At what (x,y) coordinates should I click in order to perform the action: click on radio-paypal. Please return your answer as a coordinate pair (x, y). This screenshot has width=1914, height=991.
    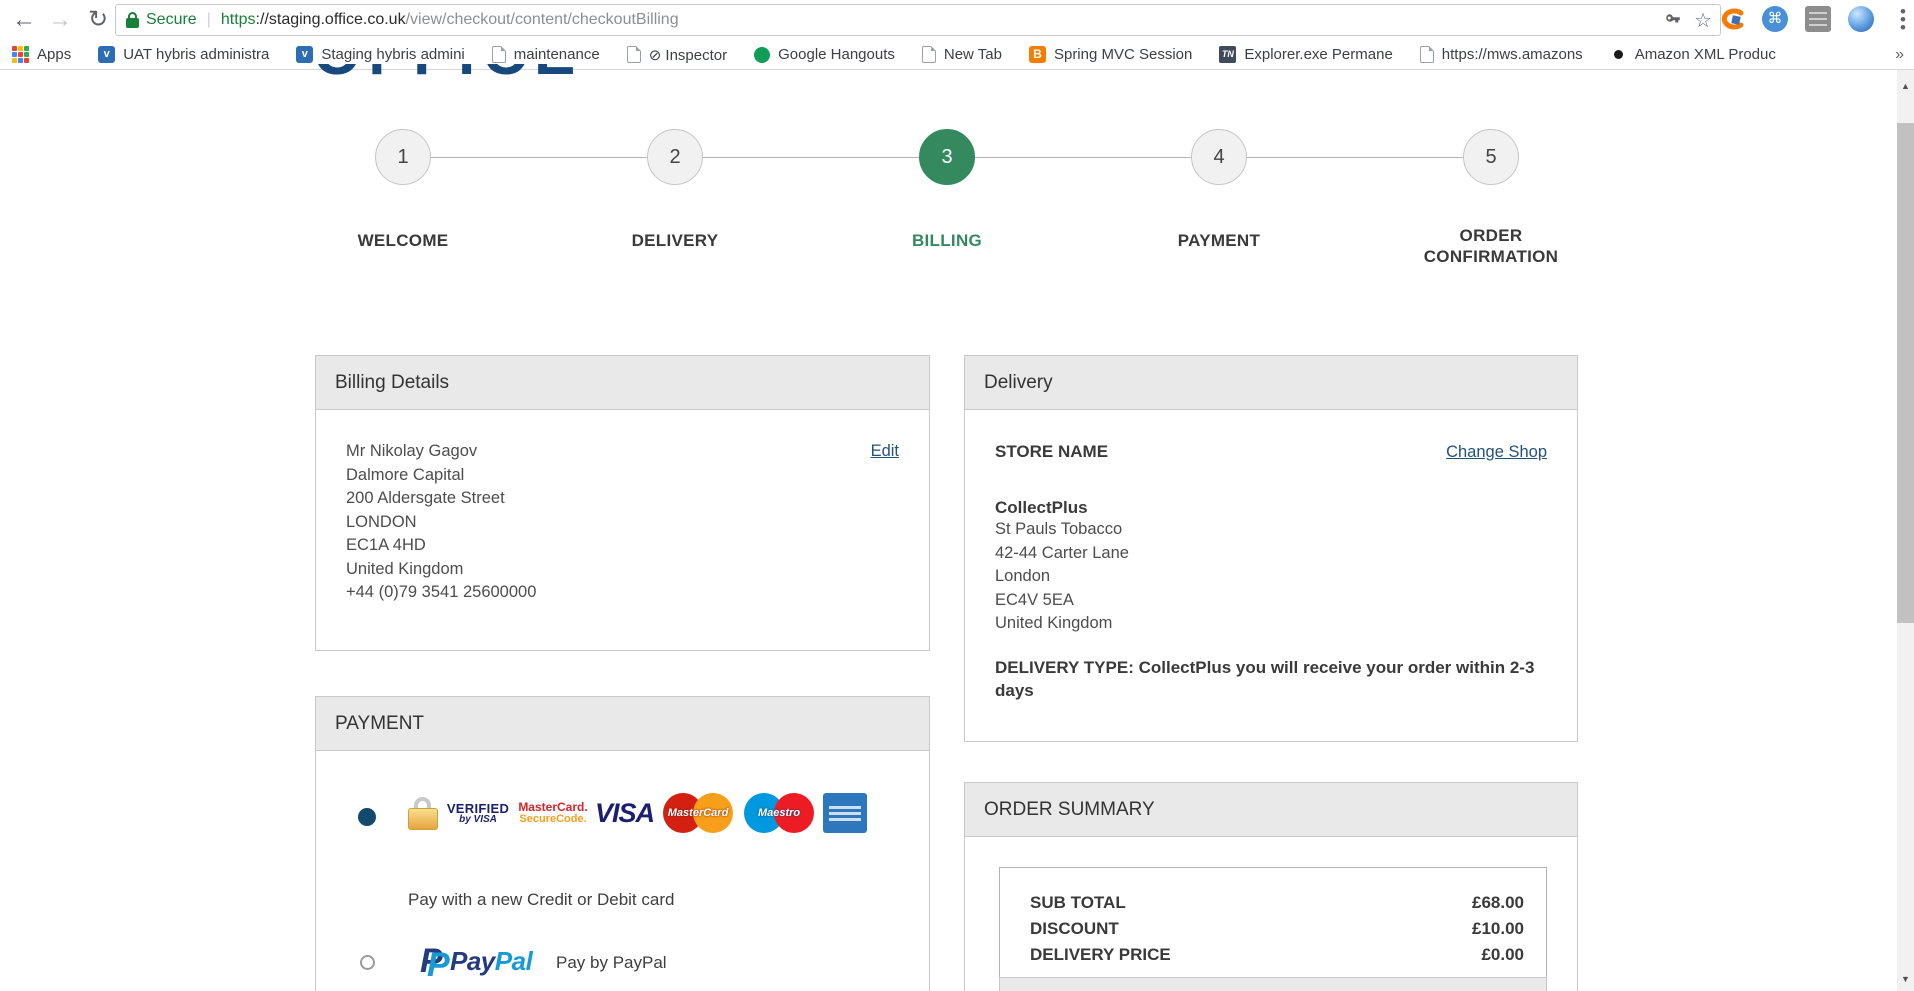
    Looking at the image, I should click on (367, 962).